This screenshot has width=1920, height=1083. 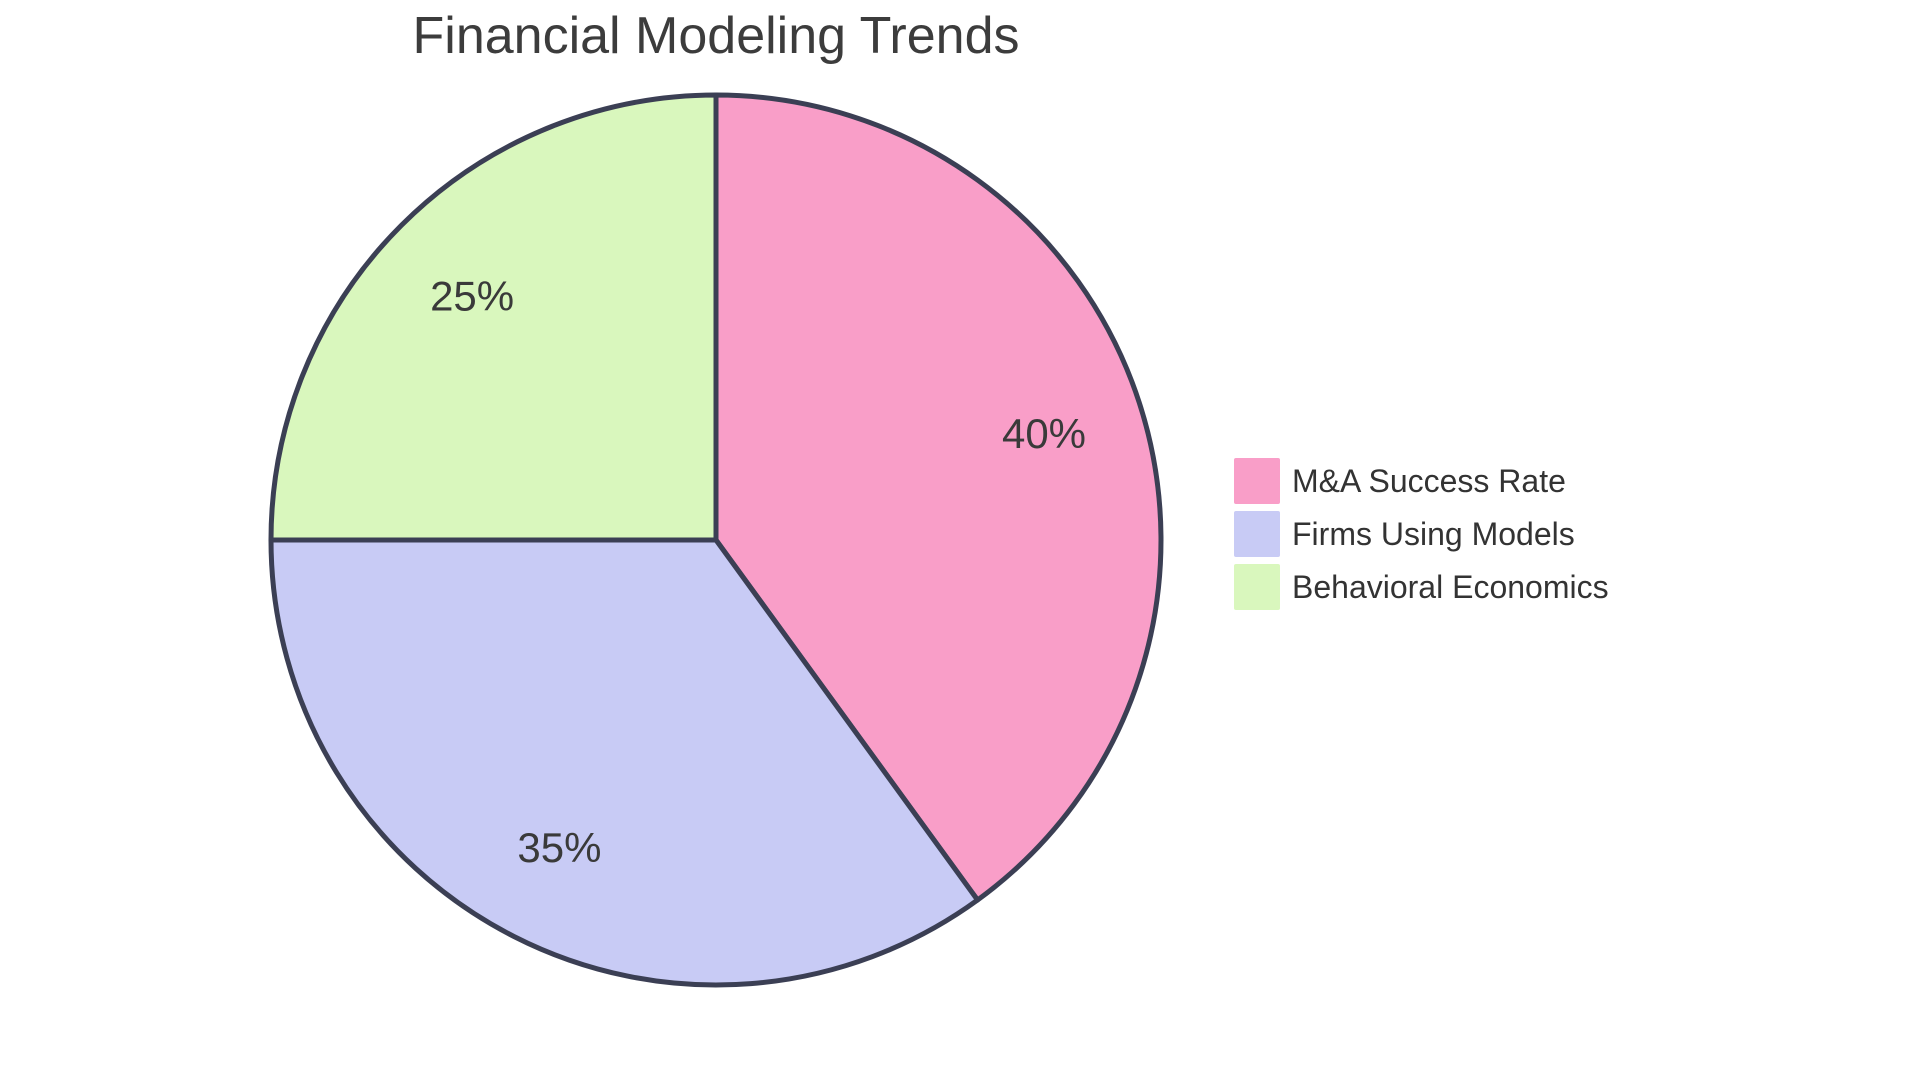 I want to click on legend-item-firms-using-models: Firms Using Models, so click(x=1421, y=534).